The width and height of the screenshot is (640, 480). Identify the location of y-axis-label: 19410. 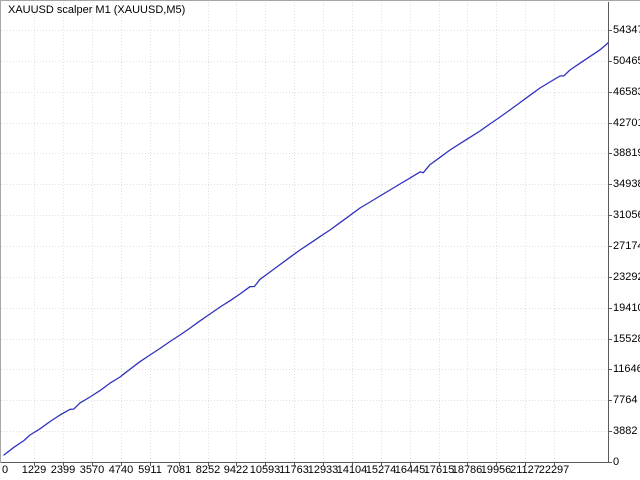
(626, 308).